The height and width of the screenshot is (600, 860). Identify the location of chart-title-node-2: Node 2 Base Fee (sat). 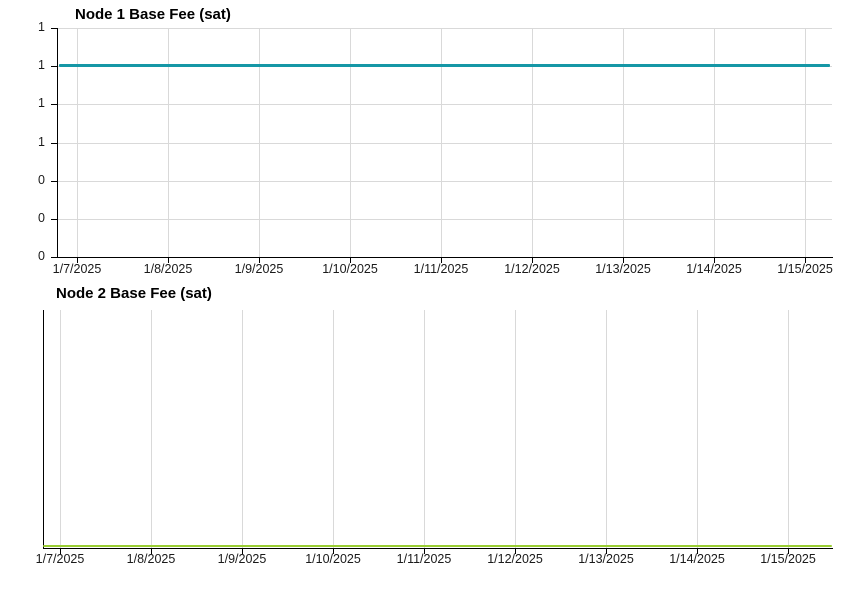
(134, 293).